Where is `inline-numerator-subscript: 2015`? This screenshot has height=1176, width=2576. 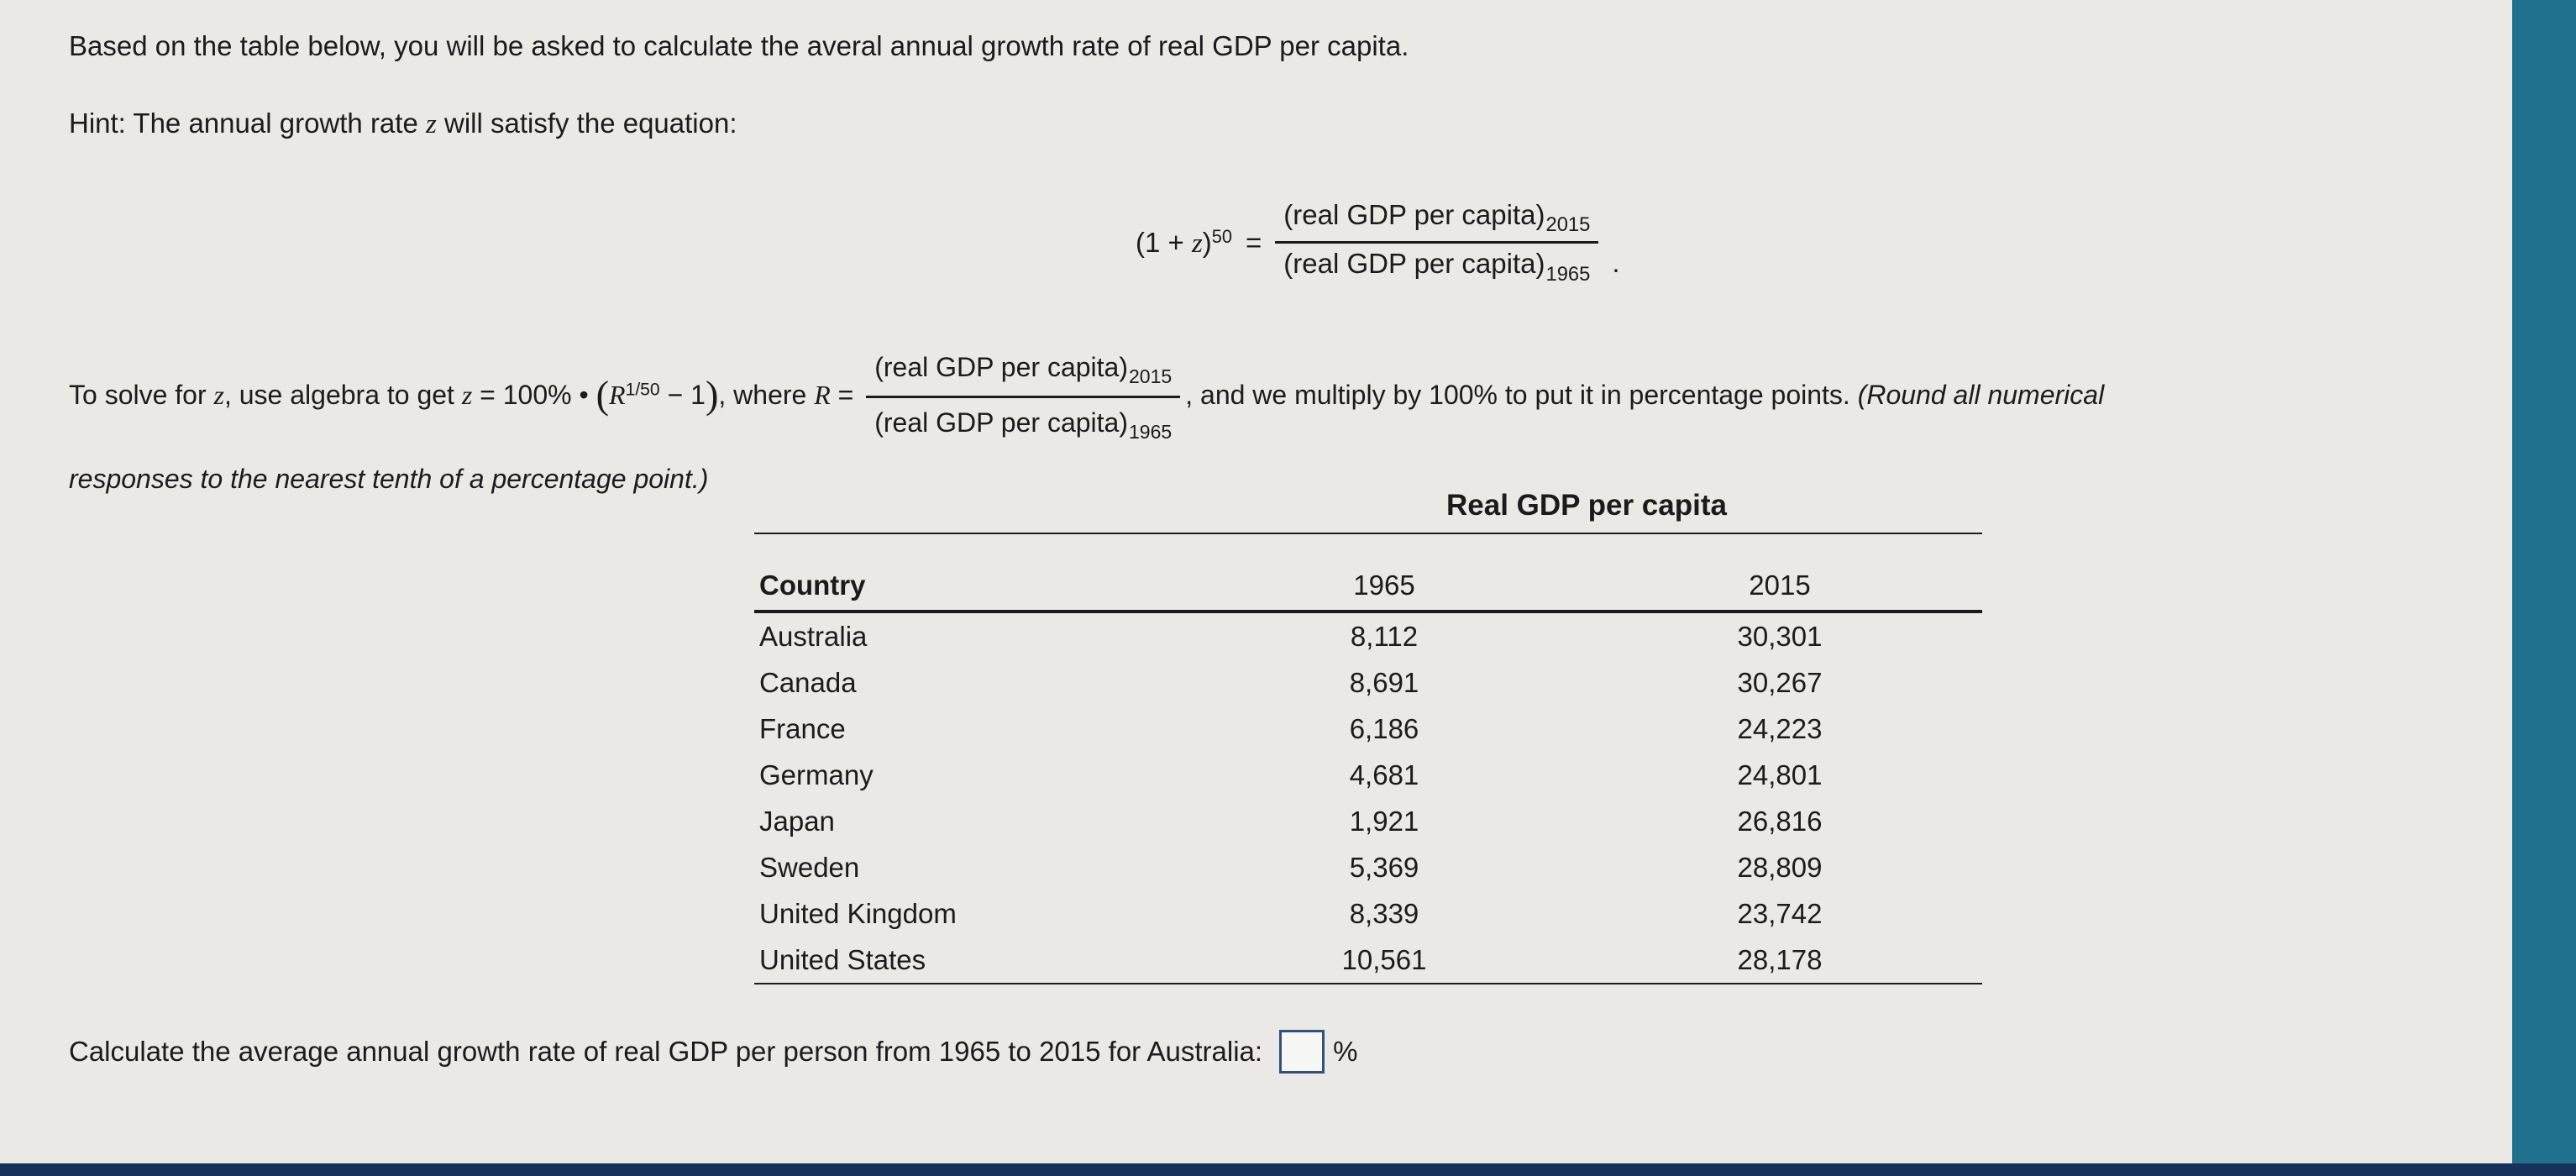 inline-numerator-subscript: 2015 is located at coordinates (1150, 376).